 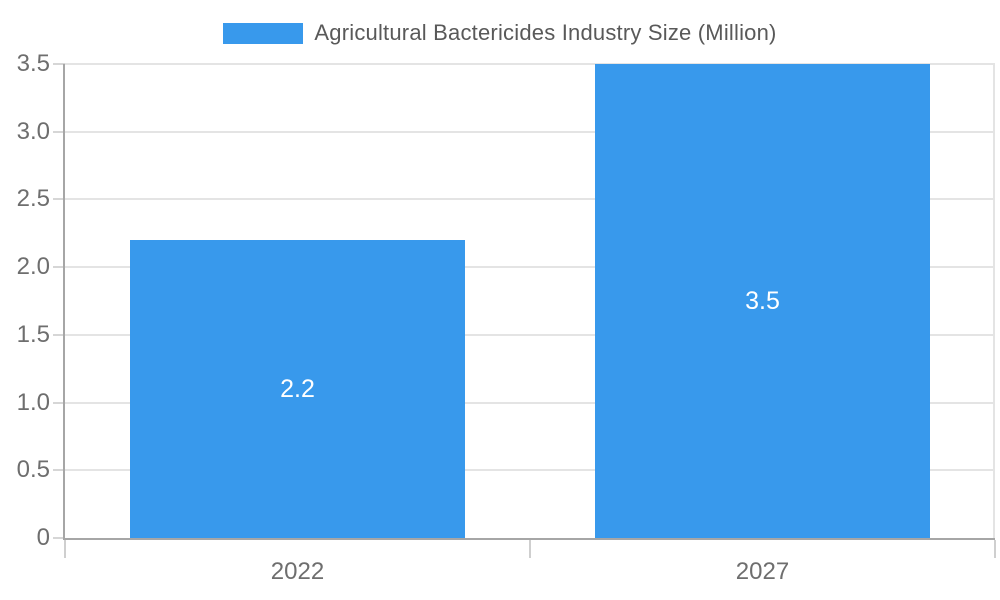 What do you see at coordinates (762, 571) in the screenshot?
I see `x-tick-label: 2027` at bounding box center [762, 571].